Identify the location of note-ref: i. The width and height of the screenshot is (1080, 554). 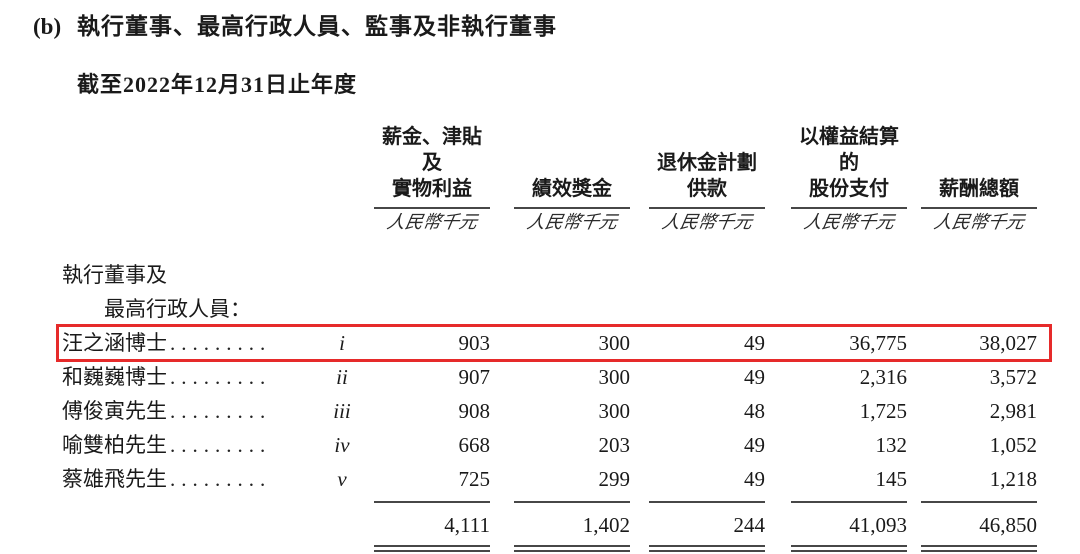
(342, 343).